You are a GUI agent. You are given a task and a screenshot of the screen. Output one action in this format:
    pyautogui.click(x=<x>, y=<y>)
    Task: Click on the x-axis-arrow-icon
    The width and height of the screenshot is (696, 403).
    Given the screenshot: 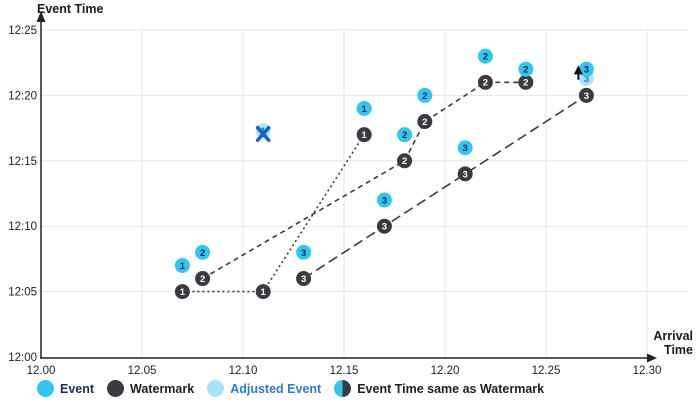 What is the action you would take?
    pyautogui.click(x=652, y=358)
    